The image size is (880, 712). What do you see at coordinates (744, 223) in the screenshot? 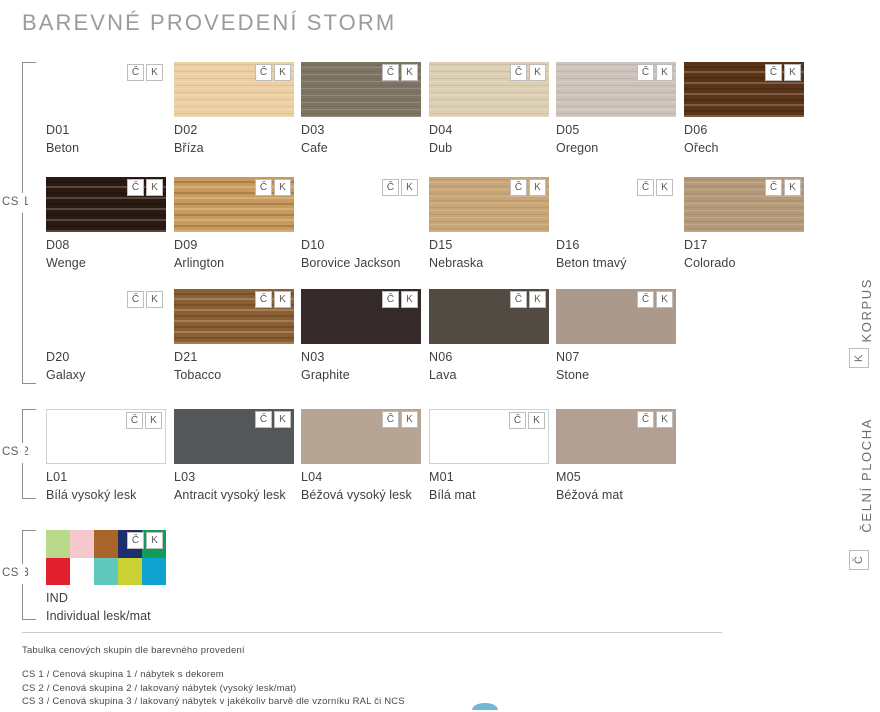
I see `swatch-d17: Č K D17 Colorado` at bounding box center [744, 223].